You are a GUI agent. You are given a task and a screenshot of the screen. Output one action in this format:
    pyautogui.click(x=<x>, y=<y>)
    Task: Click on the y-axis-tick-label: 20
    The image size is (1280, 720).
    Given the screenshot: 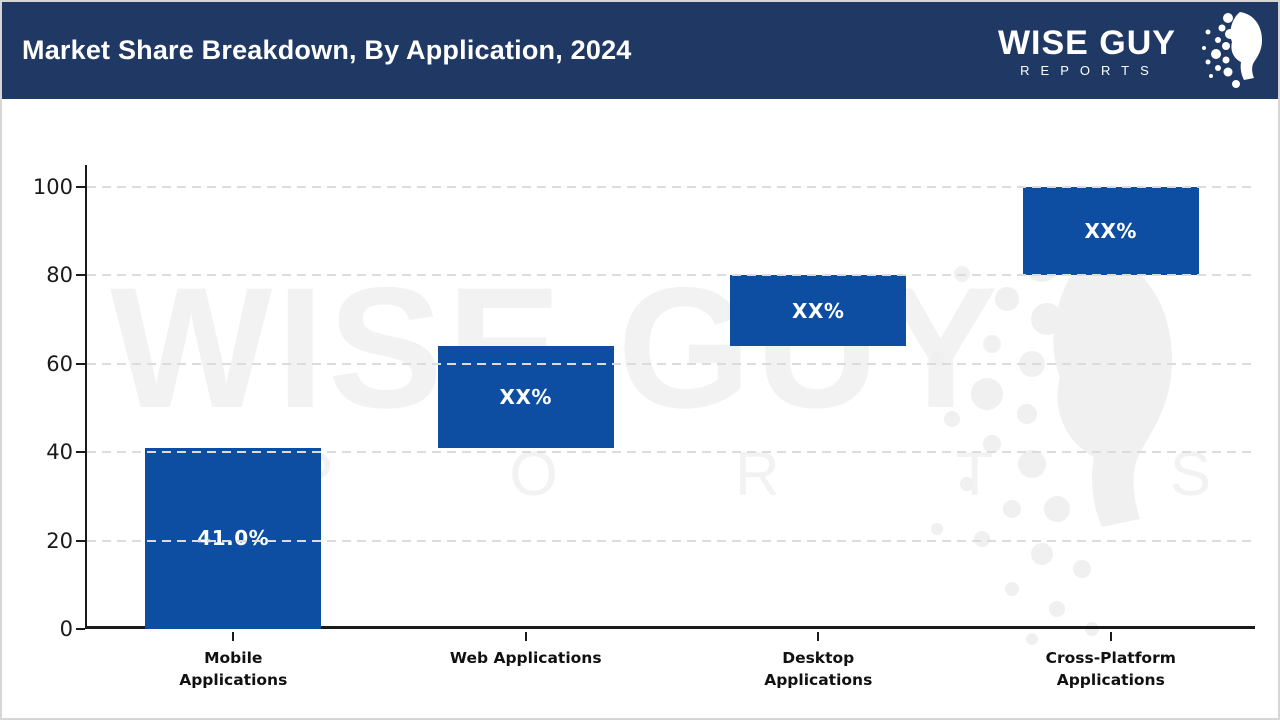 What is the action you would take?
    pyautogui.click(x=59, y=540)
    